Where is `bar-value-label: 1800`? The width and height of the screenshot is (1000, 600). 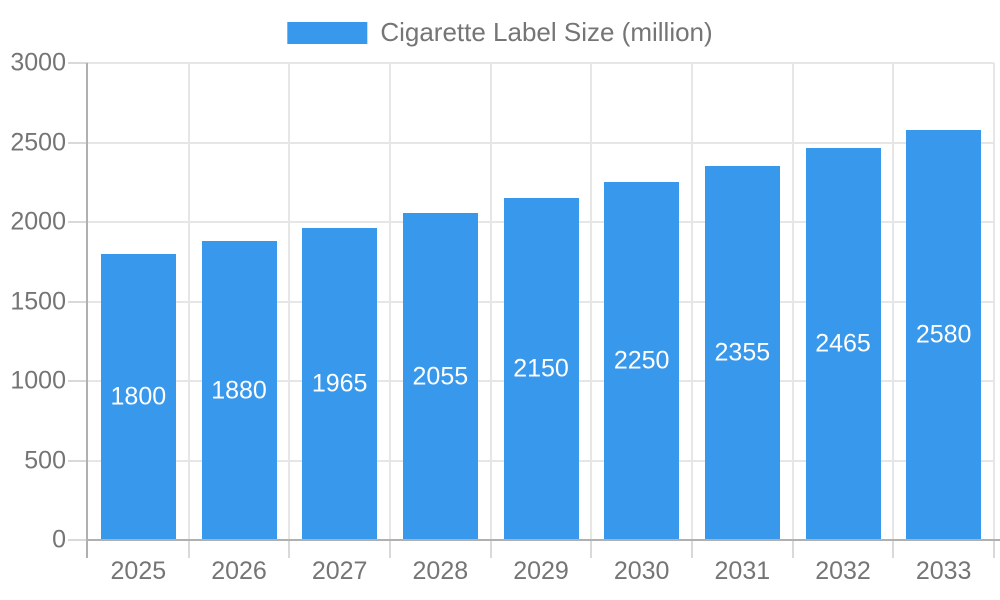
bar-value-label: 1800 is located at coordinates (138, 396).